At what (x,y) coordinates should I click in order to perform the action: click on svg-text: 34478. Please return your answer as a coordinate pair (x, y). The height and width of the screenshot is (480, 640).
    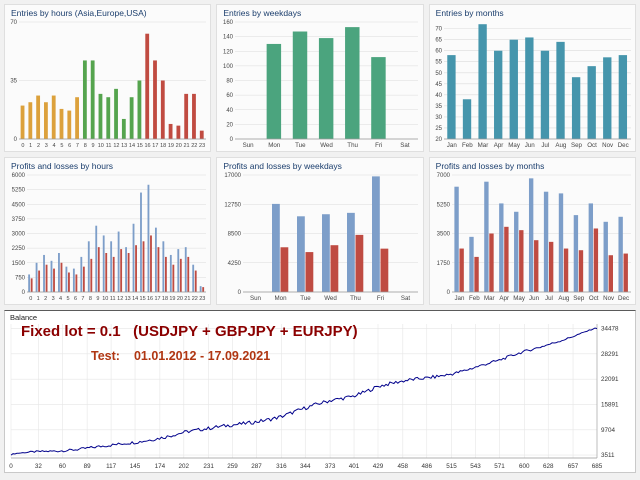
    Looking at the image, I should click on (610, 329).